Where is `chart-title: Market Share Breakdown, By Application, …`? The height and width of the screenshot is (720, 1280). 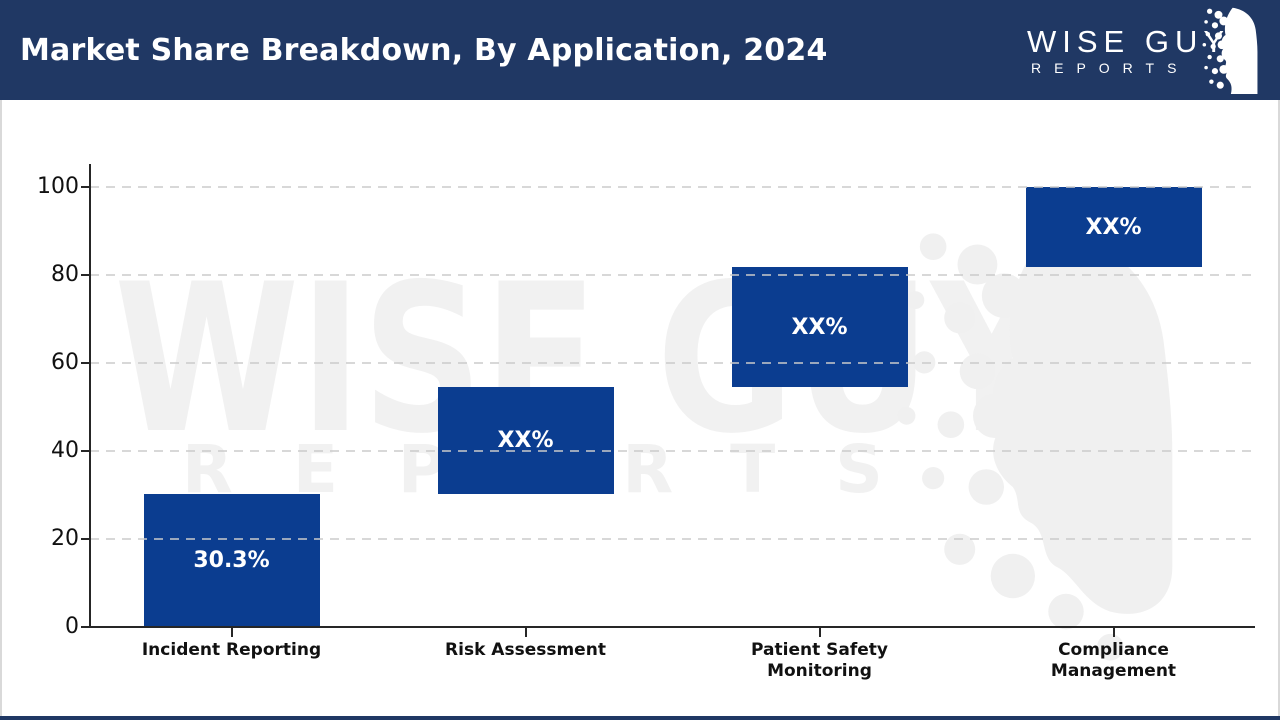
chart-title: Market Share Breakdown, By Application, … is located at coordinates (424, 50).